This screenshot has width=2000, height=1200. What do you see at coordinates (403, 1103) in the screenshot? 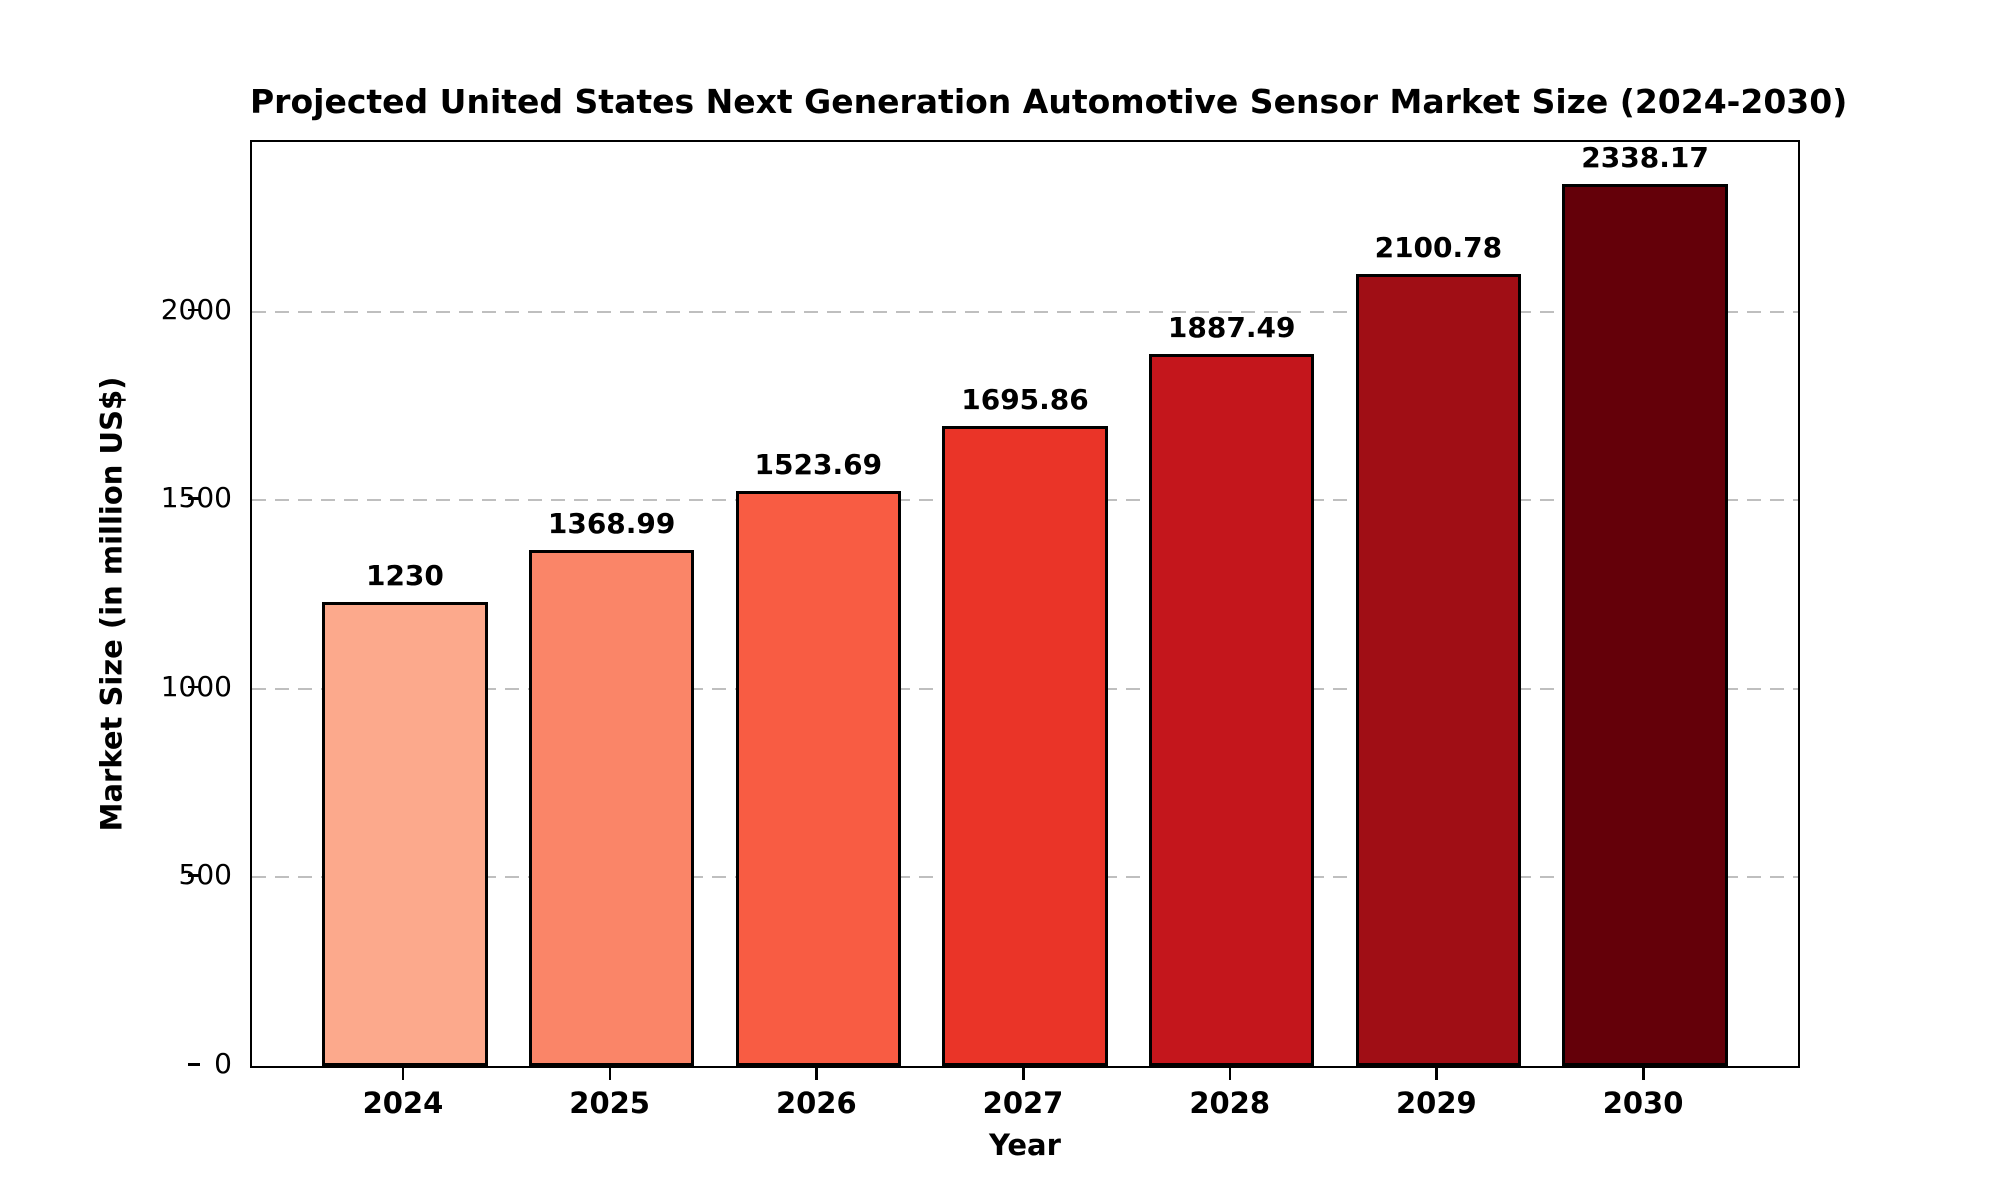
I see `x-tick-label-2024: 2024` at bounding box center [403, 1103].